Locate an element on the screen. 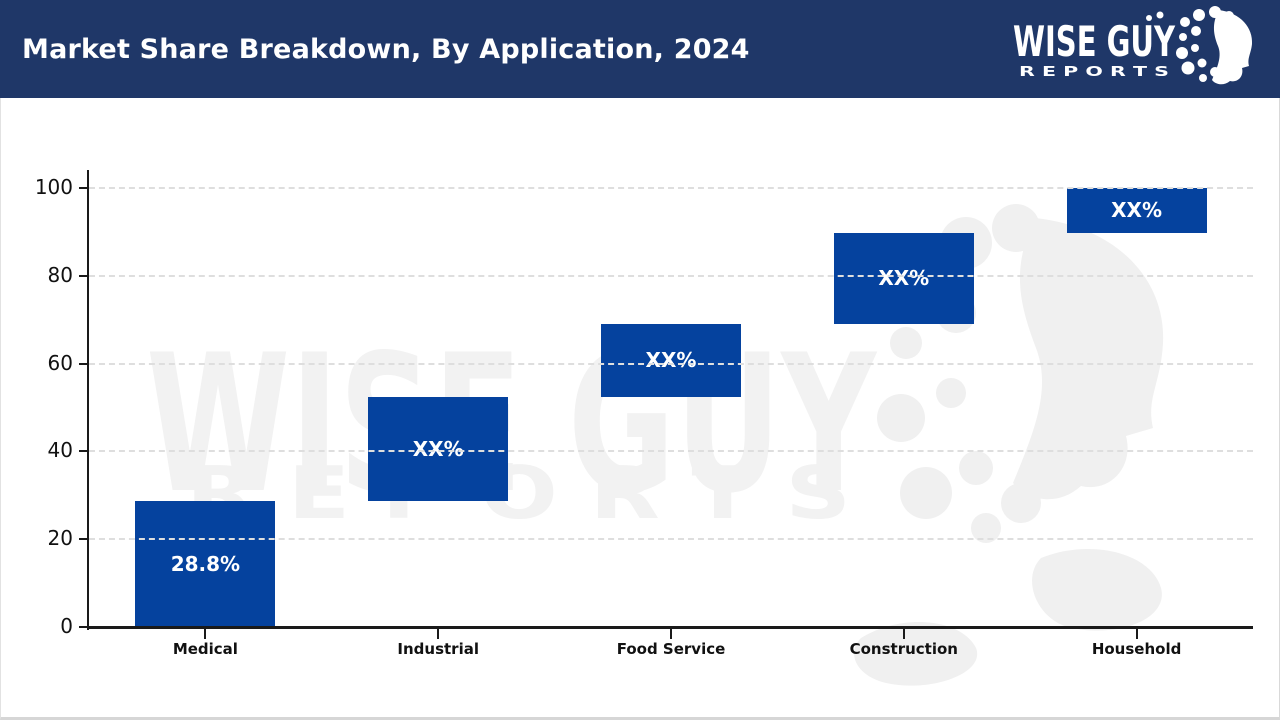  y-tick-label-20: 20 is located at coordinates (60, 538).